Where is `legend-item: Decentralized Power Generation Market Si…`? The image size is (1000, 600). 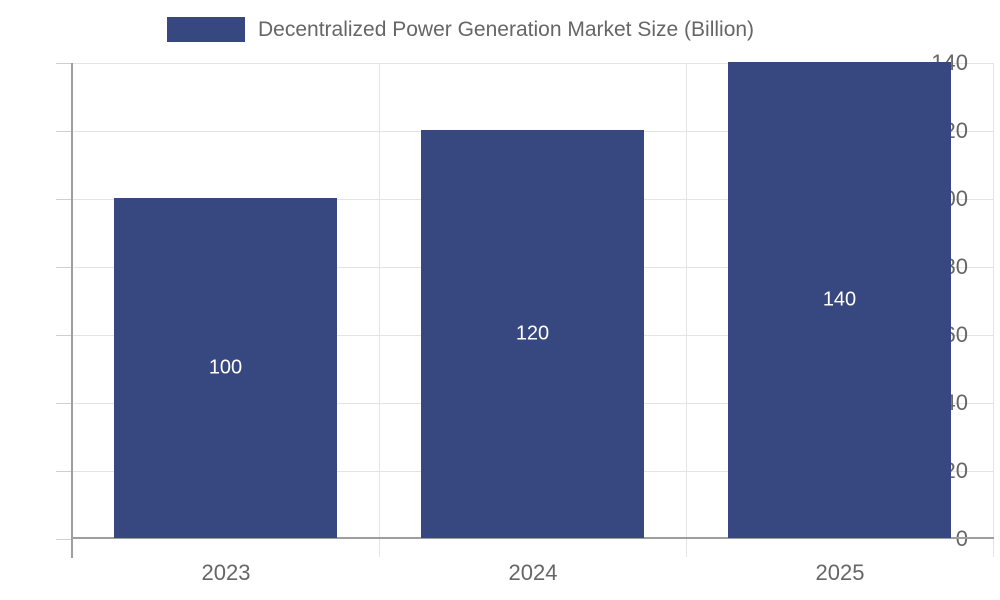 legend-item: Decentralized Power Generation Market Si… is located at coordinates (460, 29).